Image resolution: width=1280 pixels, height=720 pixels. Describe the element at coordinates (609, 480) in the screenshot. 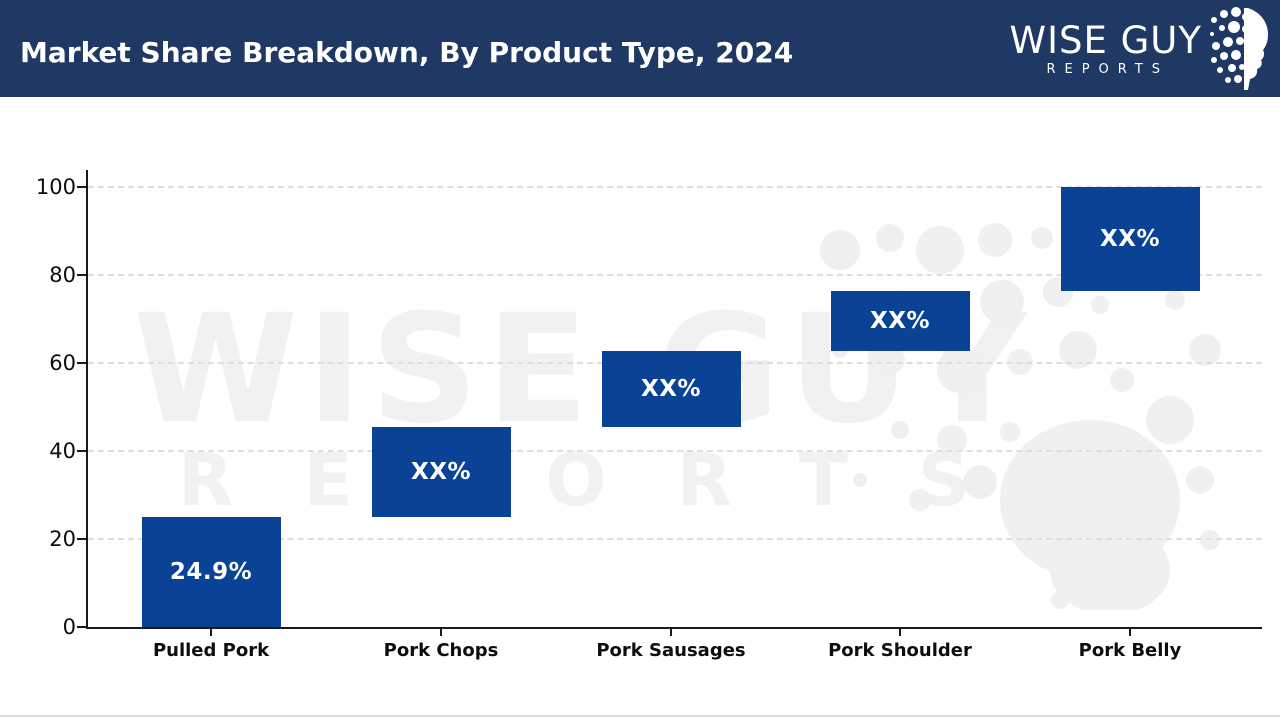

I see `watermark-text-reports: REPORTS` at that location.